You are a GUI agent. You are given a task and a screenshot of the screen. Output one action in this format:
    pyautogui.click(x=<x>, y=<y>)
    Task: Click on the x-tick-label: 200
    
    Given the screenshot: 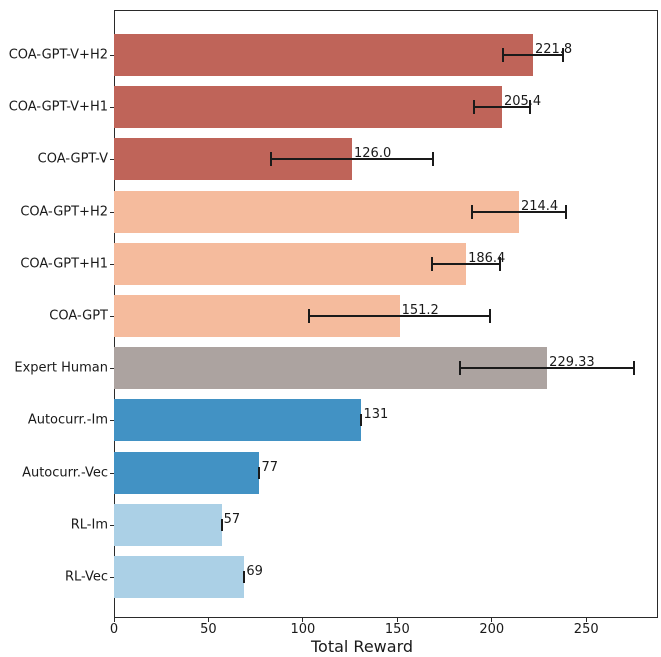 What is the action you would take?
    pyautogui.click(x=492, y=629)
    